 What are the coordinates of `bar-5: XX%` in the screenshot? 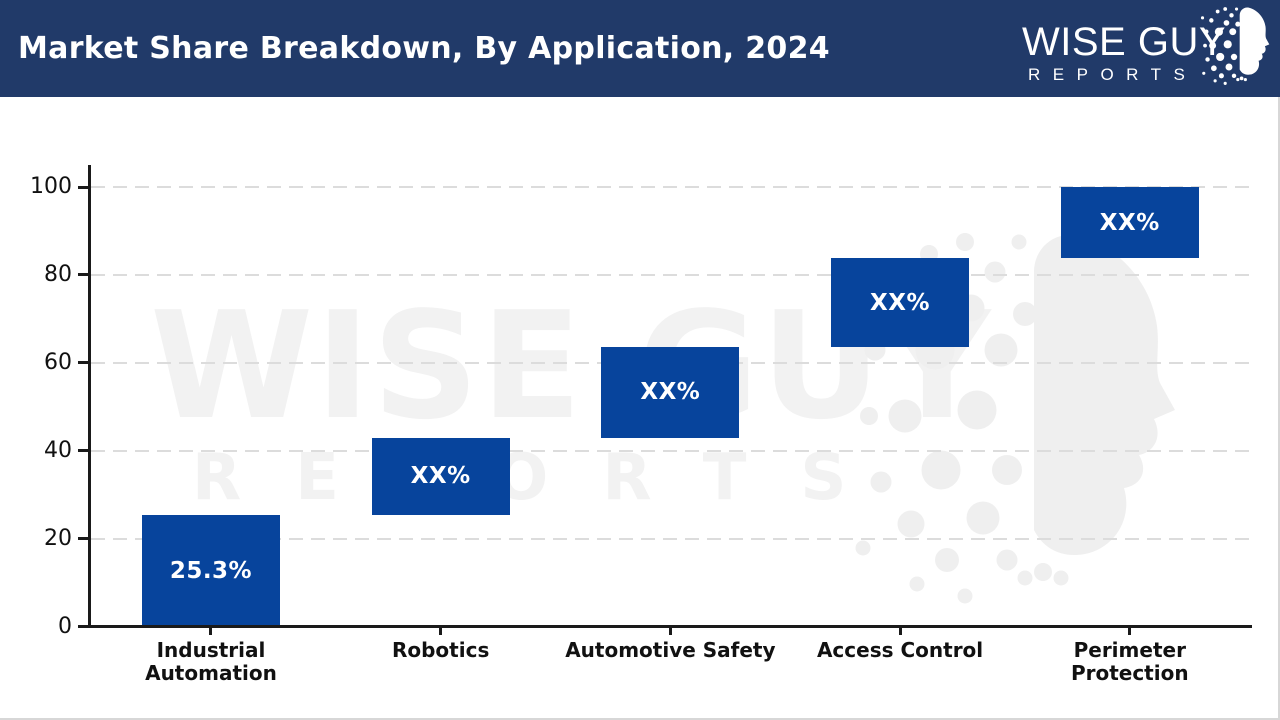 It's located at (1129, 223).